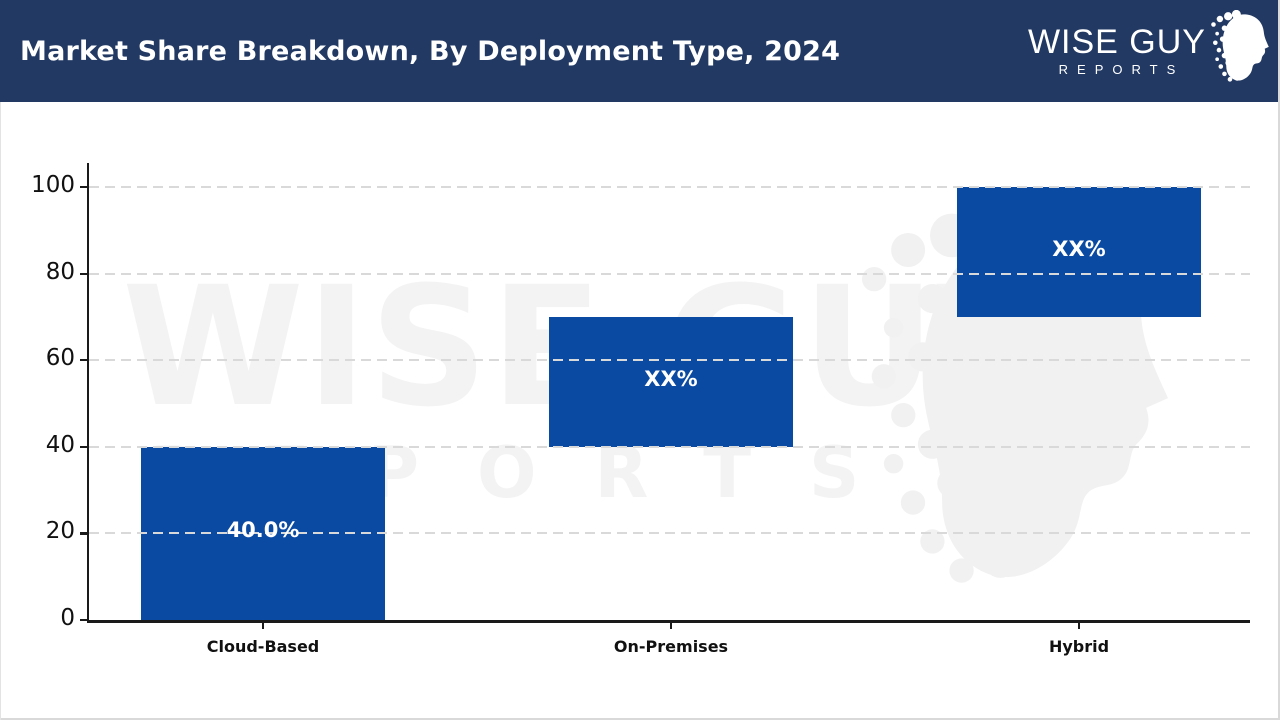 The width and height of the screenshot is (1280, 720). I want to click on x-category-label: On-Premises, so click(671, 646).